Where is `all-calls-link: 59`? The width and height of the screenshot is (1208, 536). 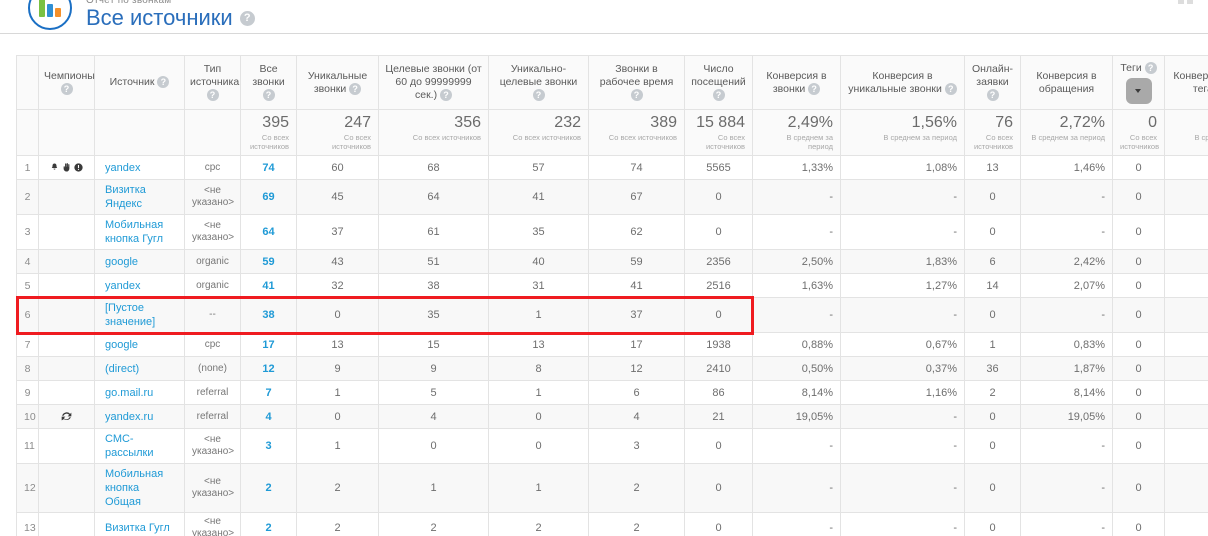 all-calls-link: 59 is located at coordinates (268, 261).